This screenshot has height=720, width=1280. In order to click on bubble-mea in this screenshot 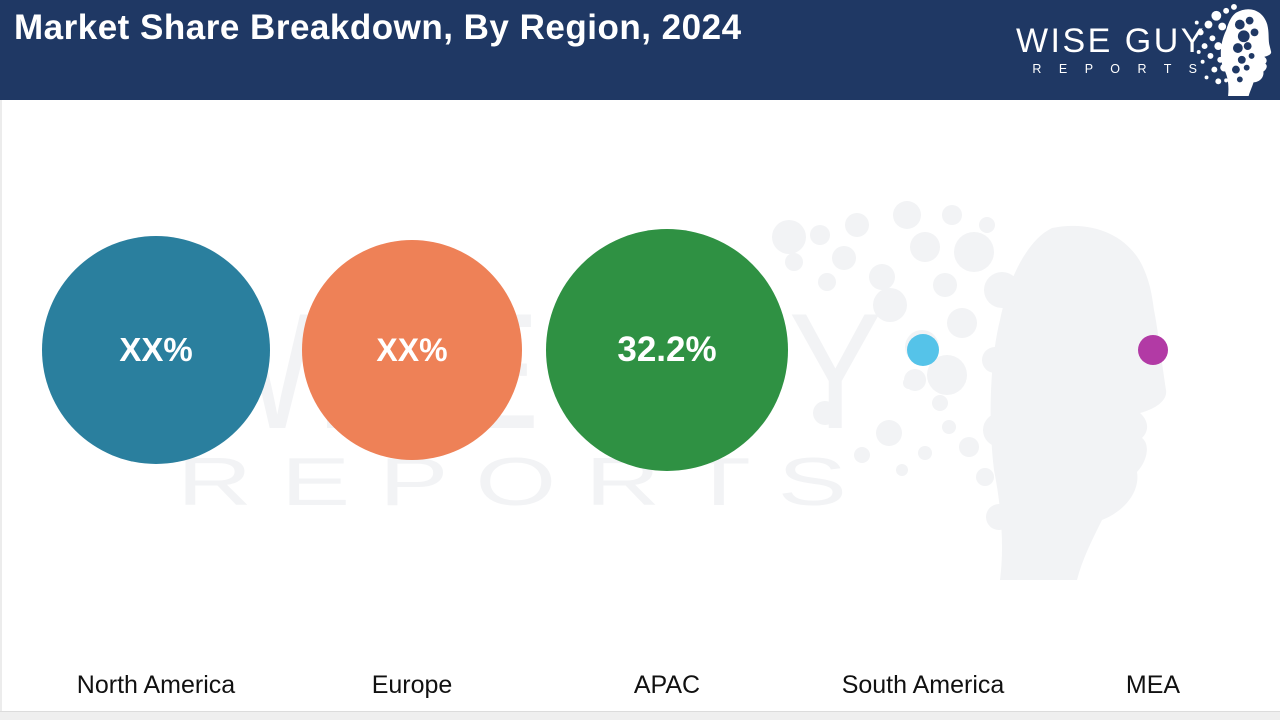, I will do `click(1153, 350)`.